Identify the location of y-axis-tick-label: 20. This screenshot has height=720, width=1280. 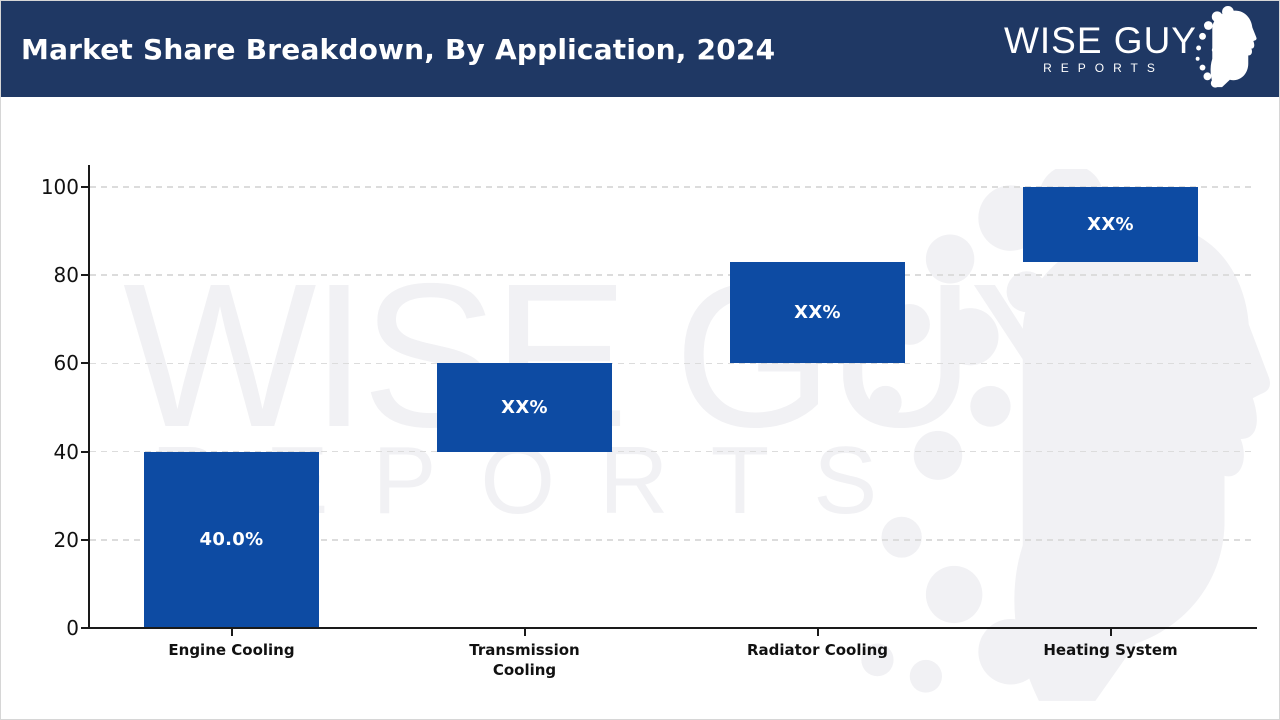
(66, 539).